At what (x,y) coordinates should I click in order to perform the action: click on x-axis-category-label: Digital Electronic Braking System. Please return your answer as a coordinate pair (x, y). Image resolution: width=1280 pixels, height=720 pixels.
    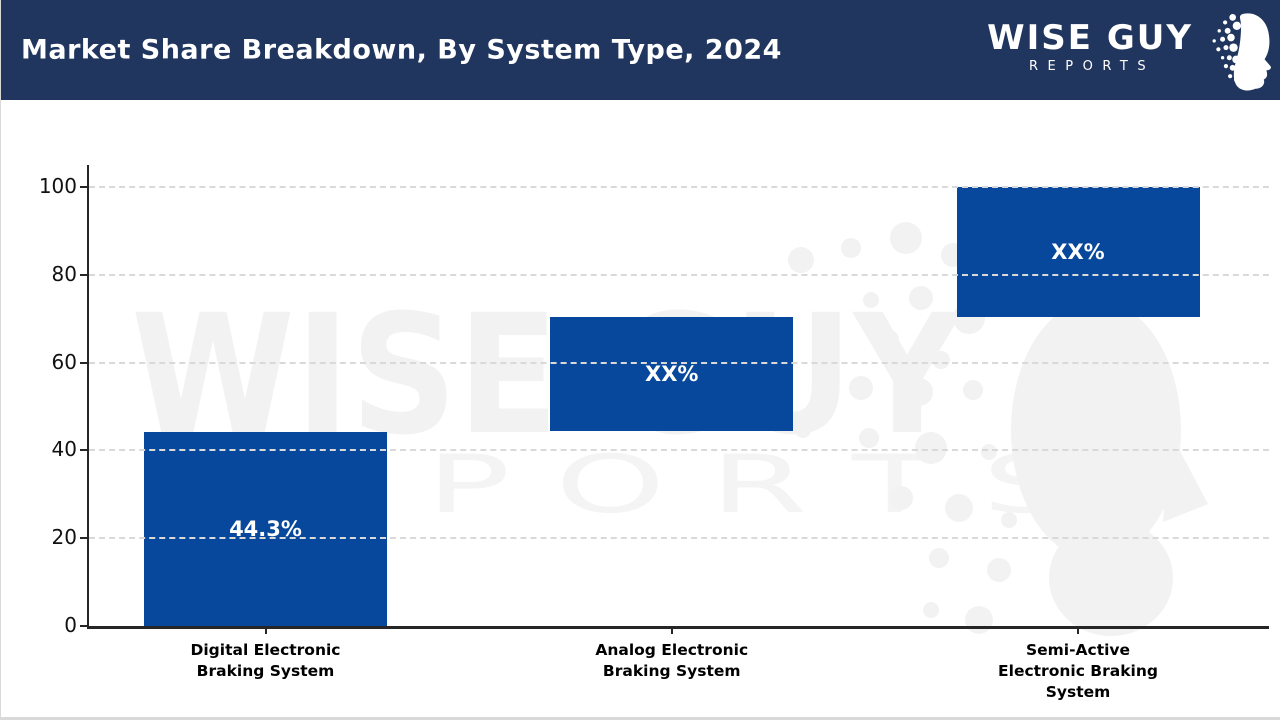
    Looking at the image, I should click on (265, 660).